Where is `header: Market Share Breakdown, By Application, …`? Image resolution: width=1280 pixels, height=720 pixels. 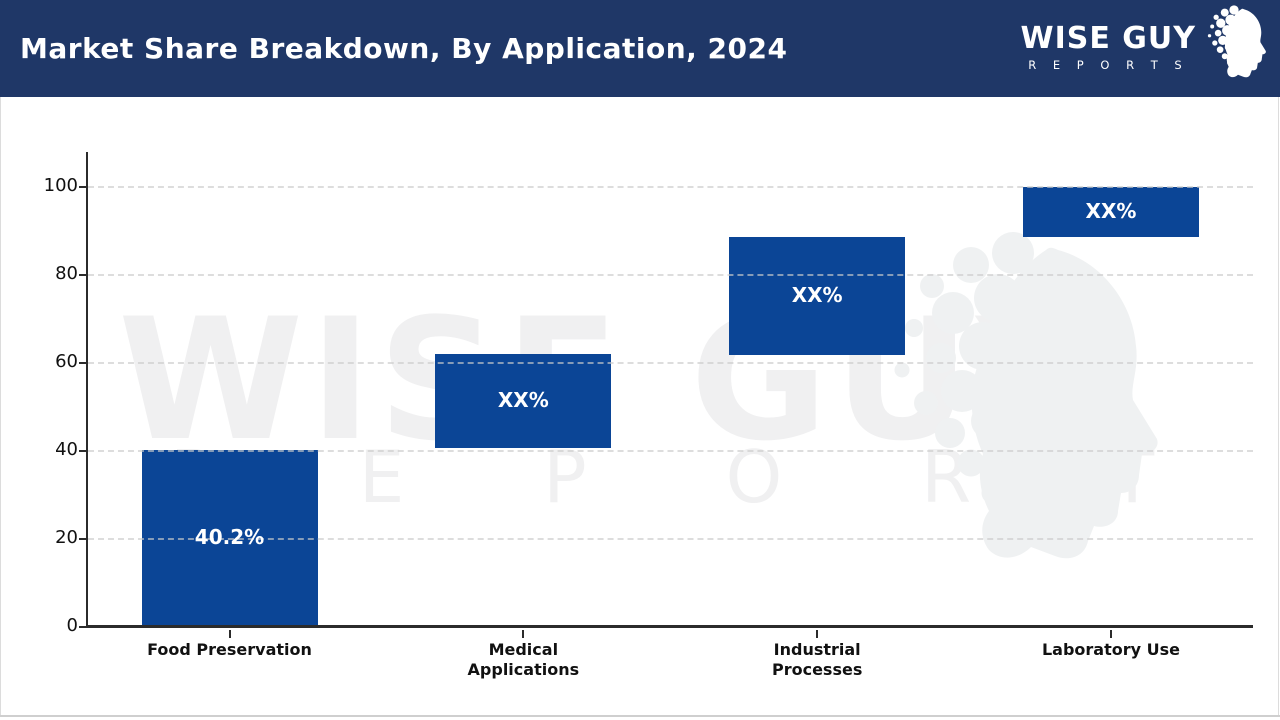 header: Market Share Breakdown, By Application, … is located at coordinates (640, 48).